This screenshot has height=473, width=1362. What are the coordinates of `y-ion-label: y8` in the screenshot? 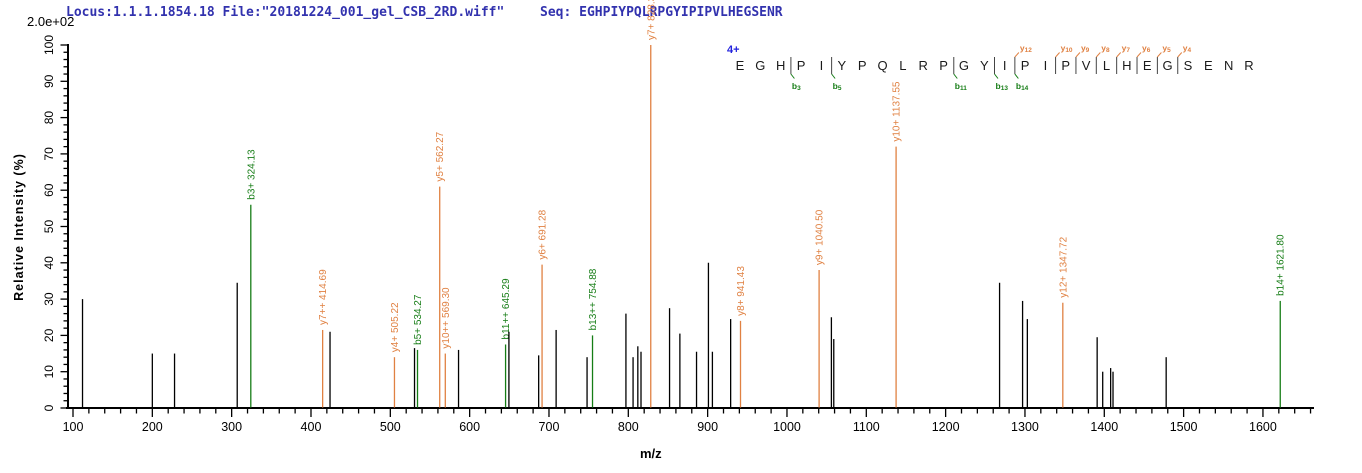 It's located at (1105, 48).